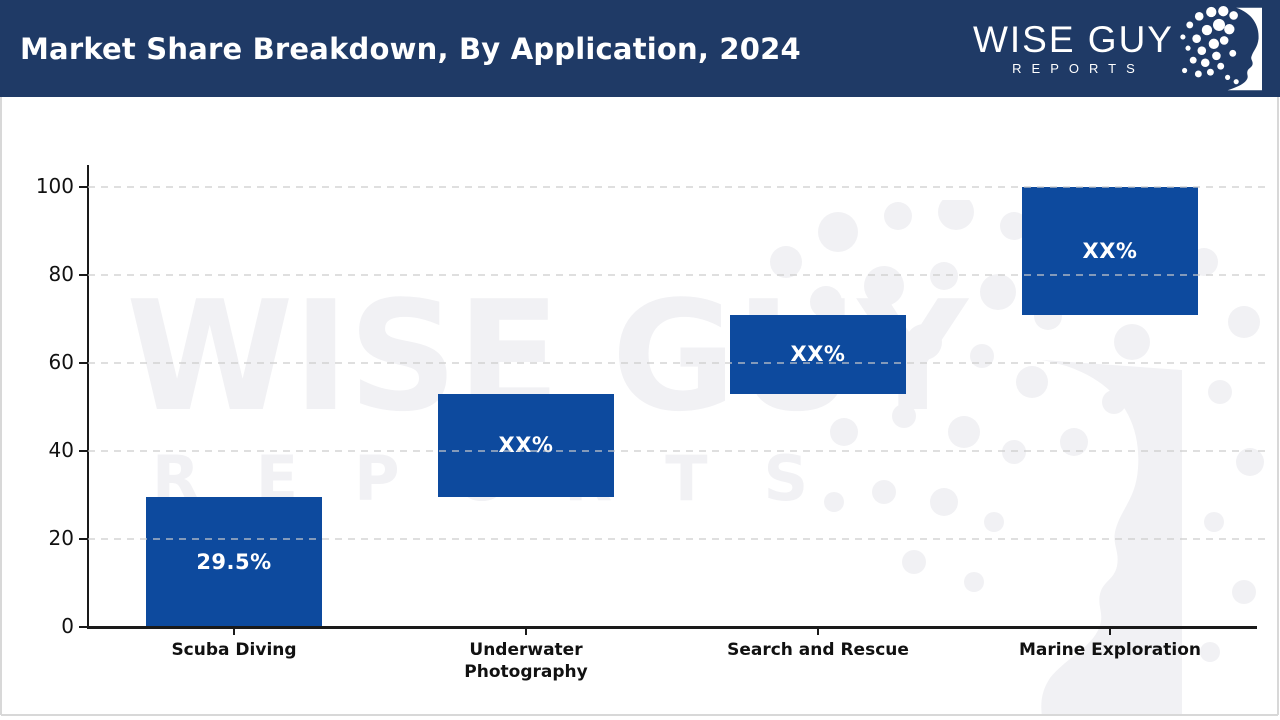 This screenshot has width=1280, height=720. I want to click on category-label: Underwater Photography, so click(526, 661).